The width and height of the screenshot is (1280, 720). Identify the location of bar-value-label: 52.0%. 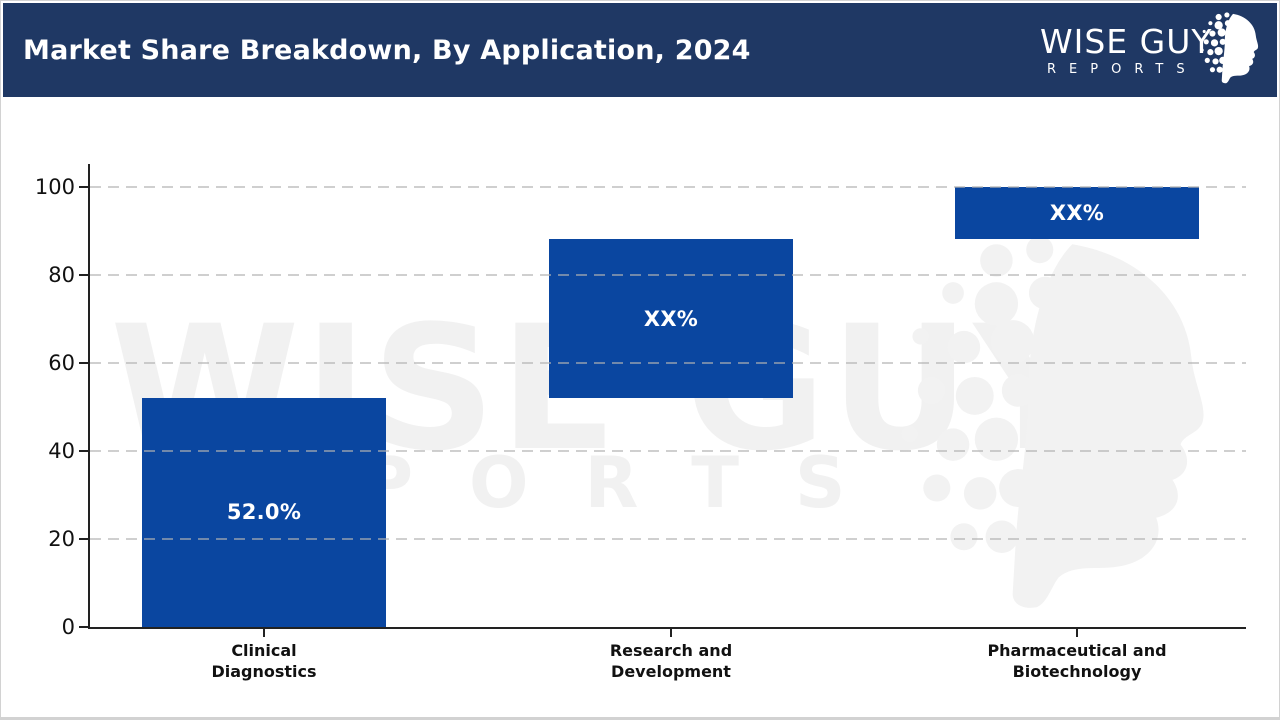
(264, 512).